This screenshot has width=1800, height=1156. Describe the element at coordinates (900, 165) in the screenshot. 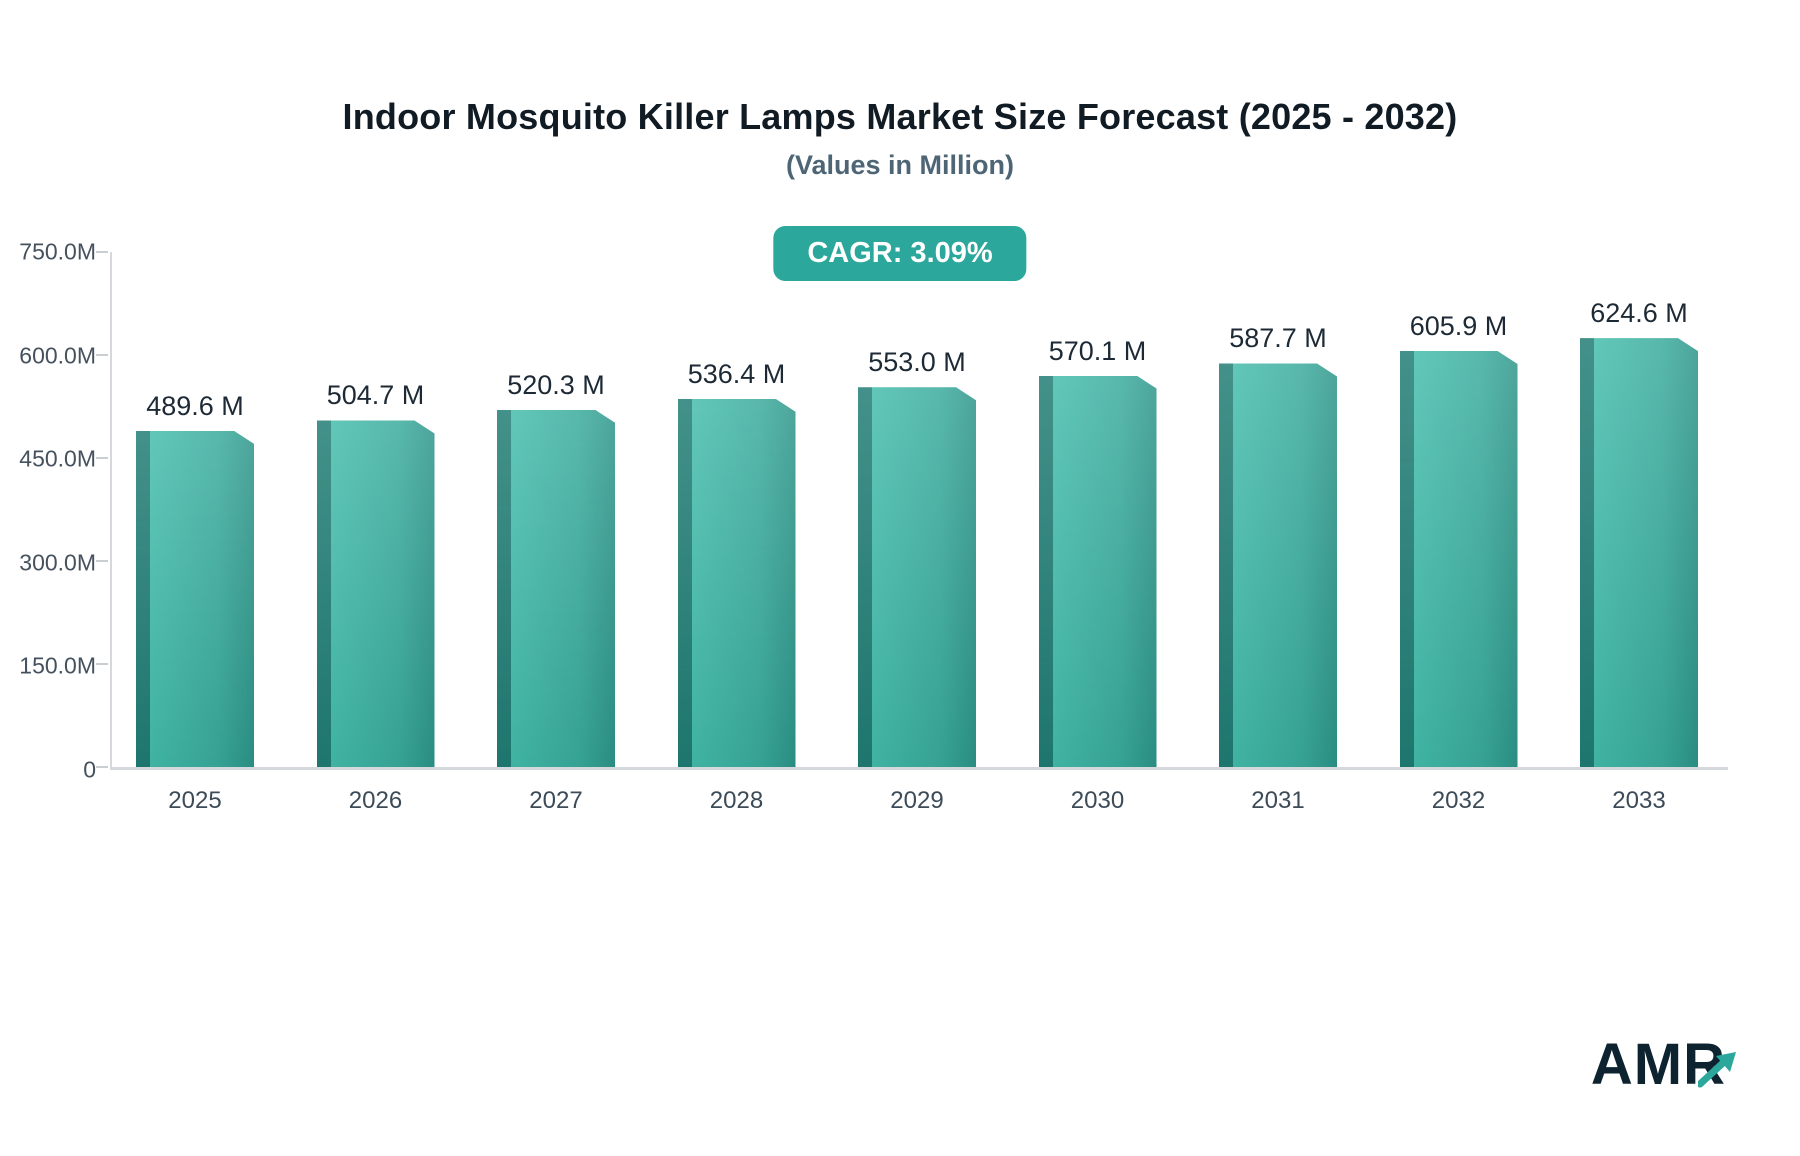

I see `chart-subtitle: (Values in Million)` at that location.